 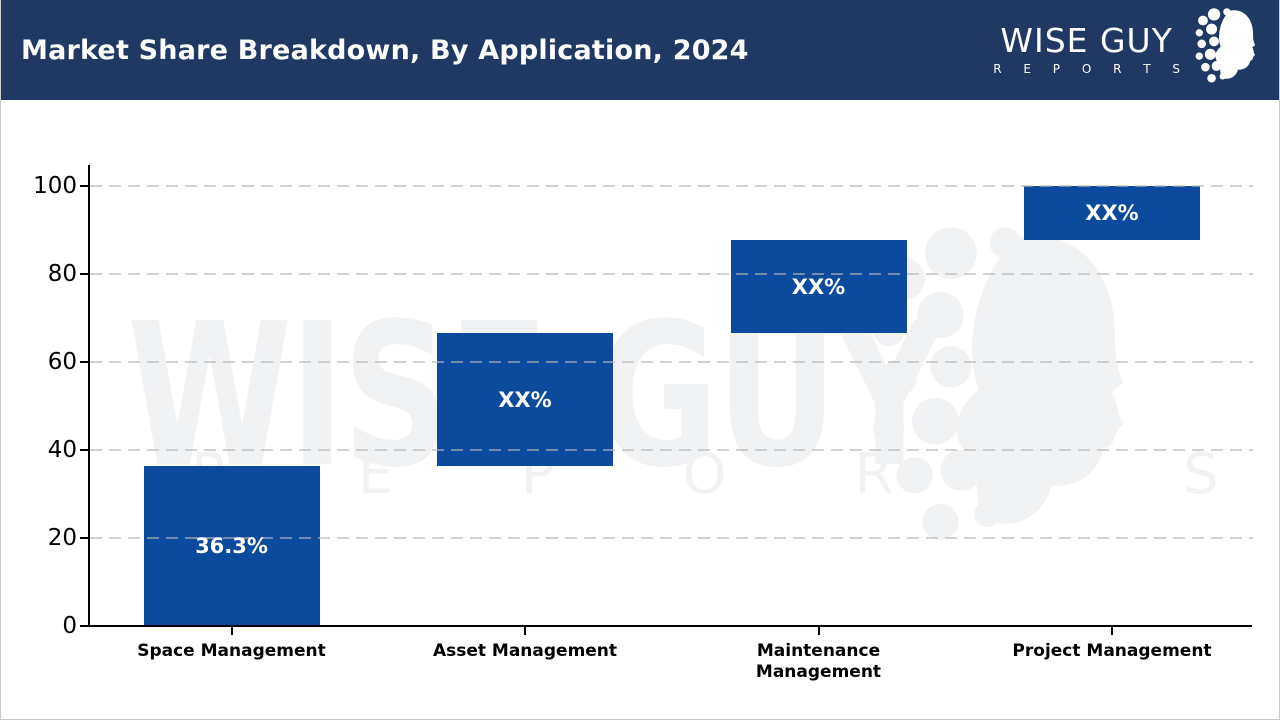 What do you see at coordinates (62, 450) in the screenshot?
I see `y-tick-label-40: 40` at bounding box center [62, 450].